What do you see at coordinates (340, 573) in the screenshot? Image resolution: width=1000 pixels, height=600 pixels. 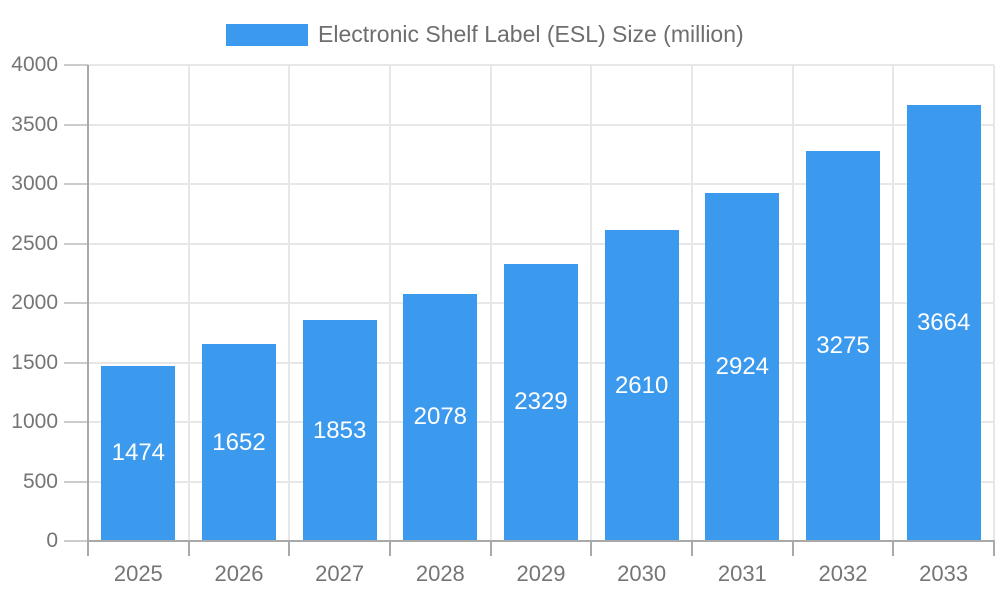 I see `x-axis-label: 2027` at bounding box center [340, 573].